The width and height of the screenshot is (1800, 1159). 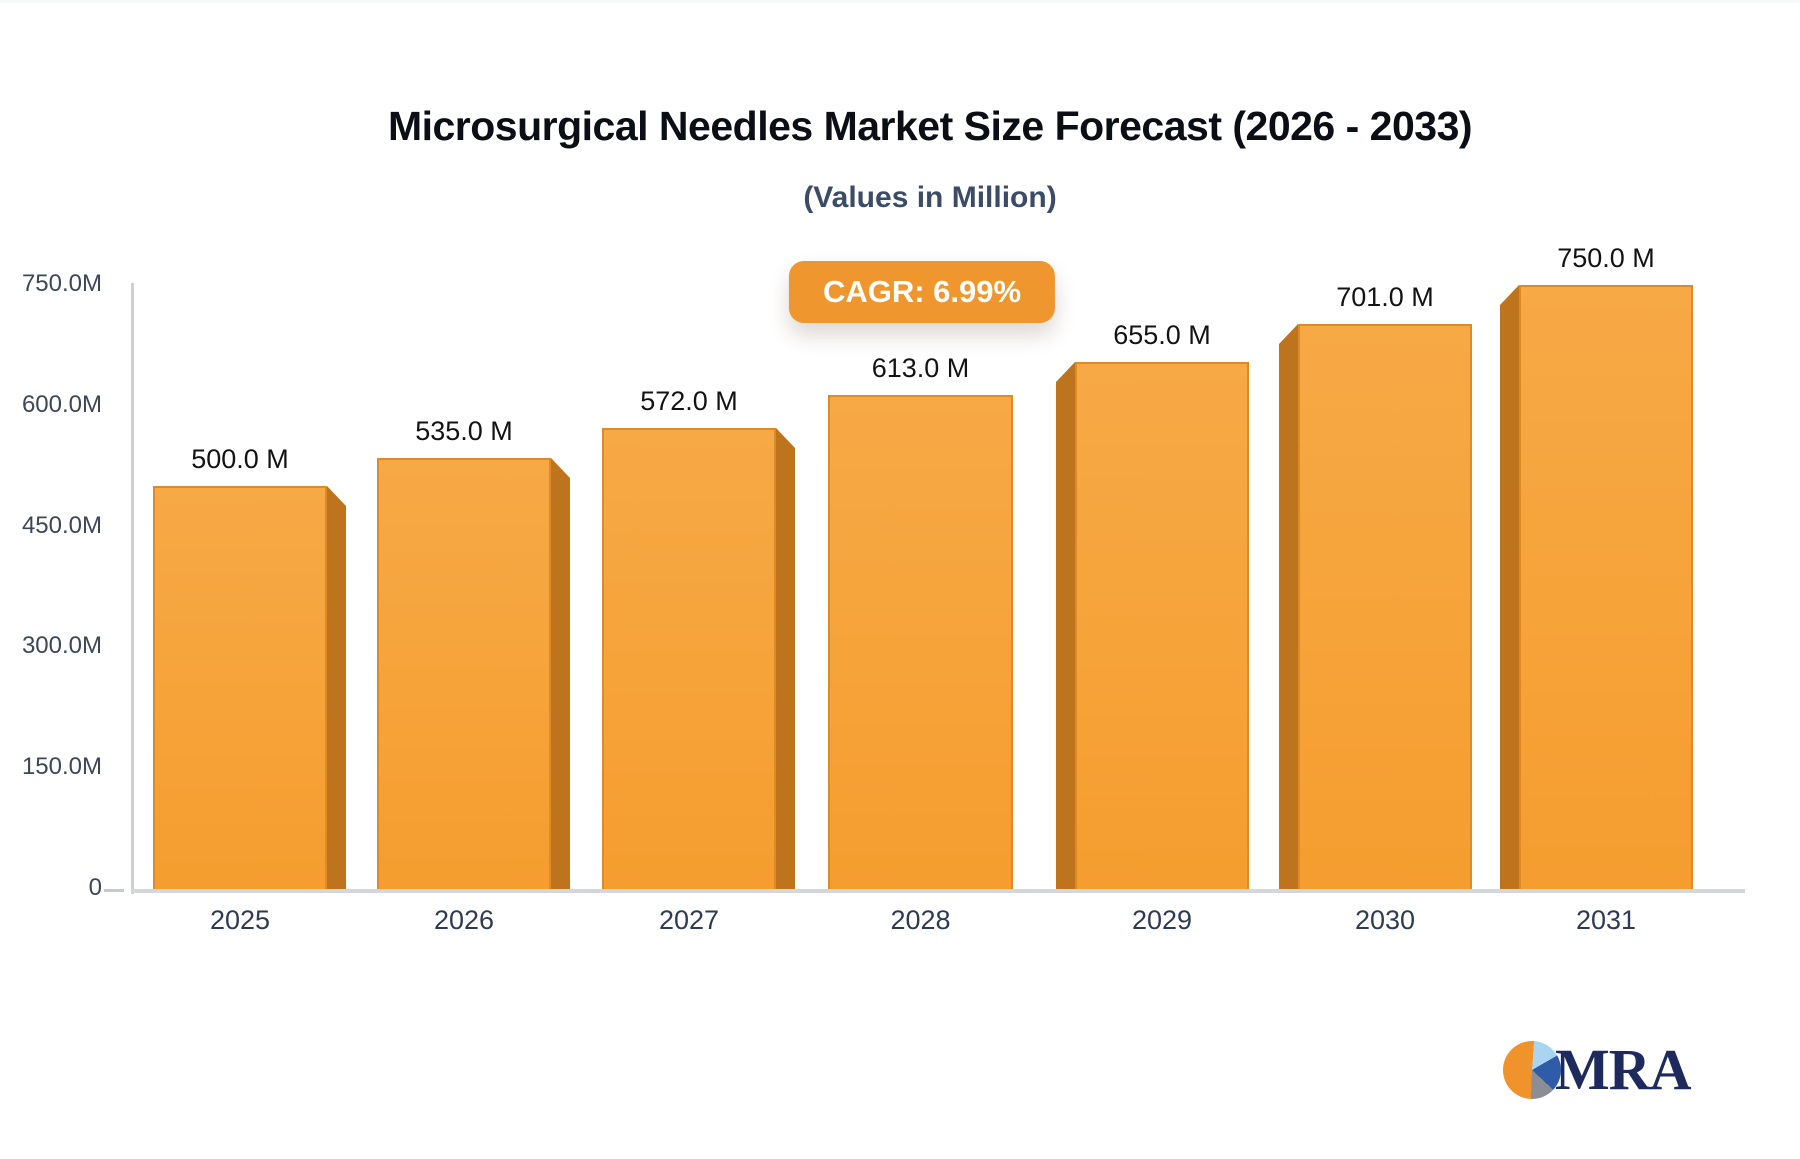 I want to click on bar-2025, so click(x=249, y=687).